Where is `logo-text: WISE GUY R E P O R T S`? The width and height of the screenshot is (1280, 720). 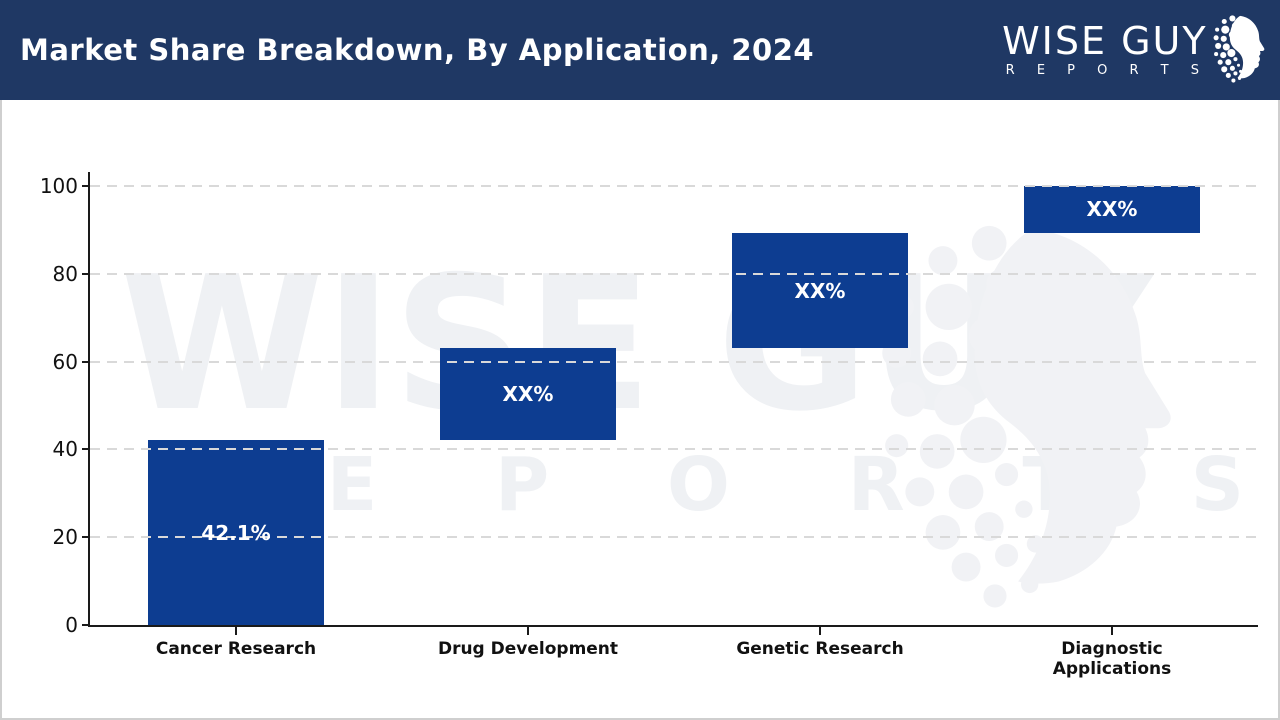
logo-text: WISE GUY R E P O R T S is located at coordinates (1105, 50).